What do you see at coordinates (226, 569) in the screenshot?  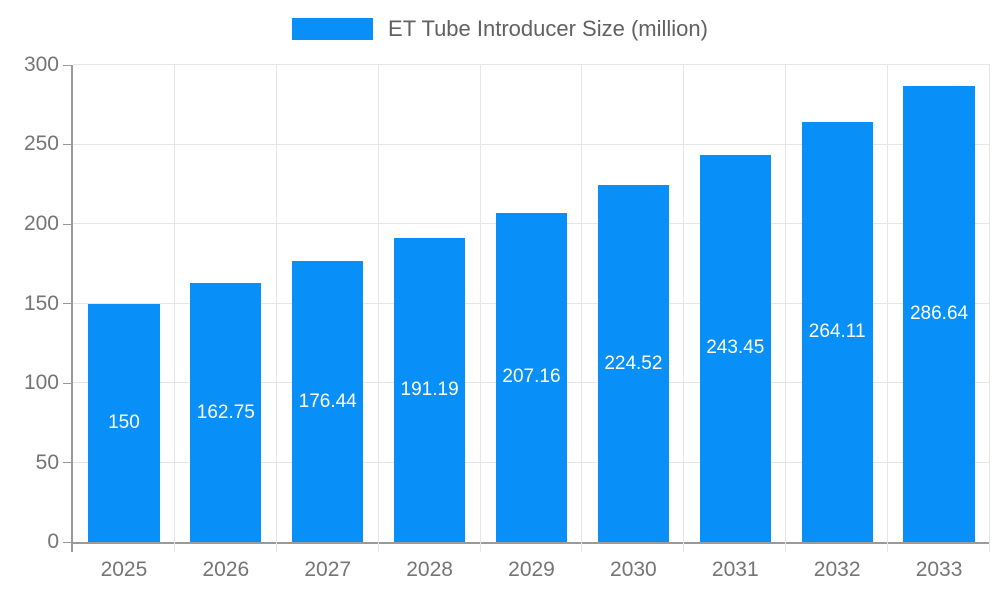 I see `x-axis-tick-label: 2026` at bounding box center [226, 569].